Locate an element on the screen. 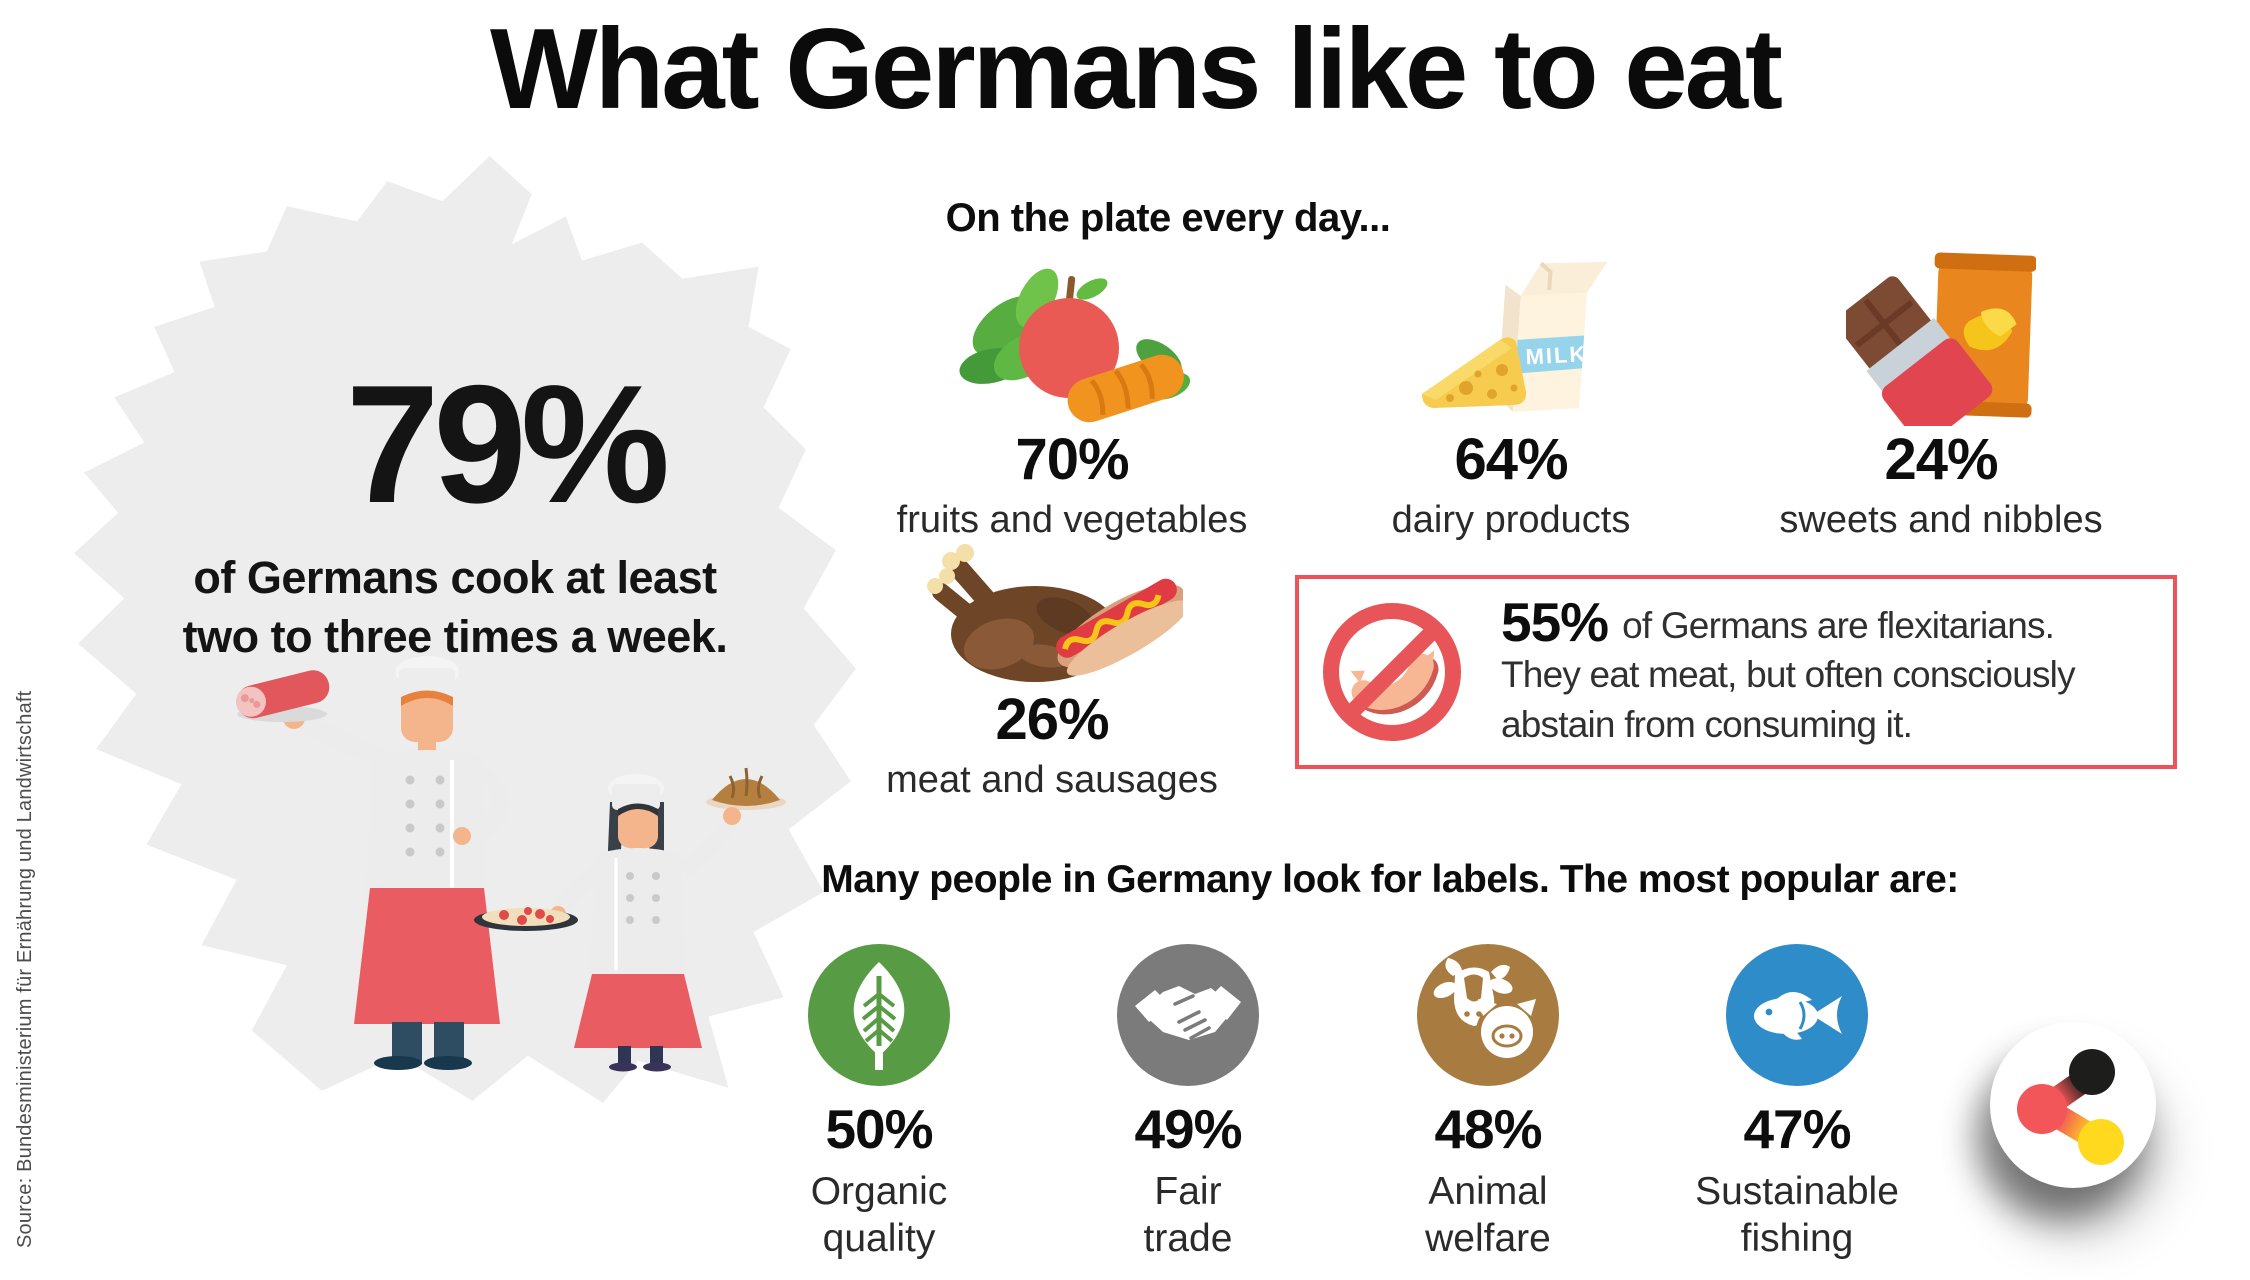  meat-sausages-icon is located at coordinates (1055, 613).